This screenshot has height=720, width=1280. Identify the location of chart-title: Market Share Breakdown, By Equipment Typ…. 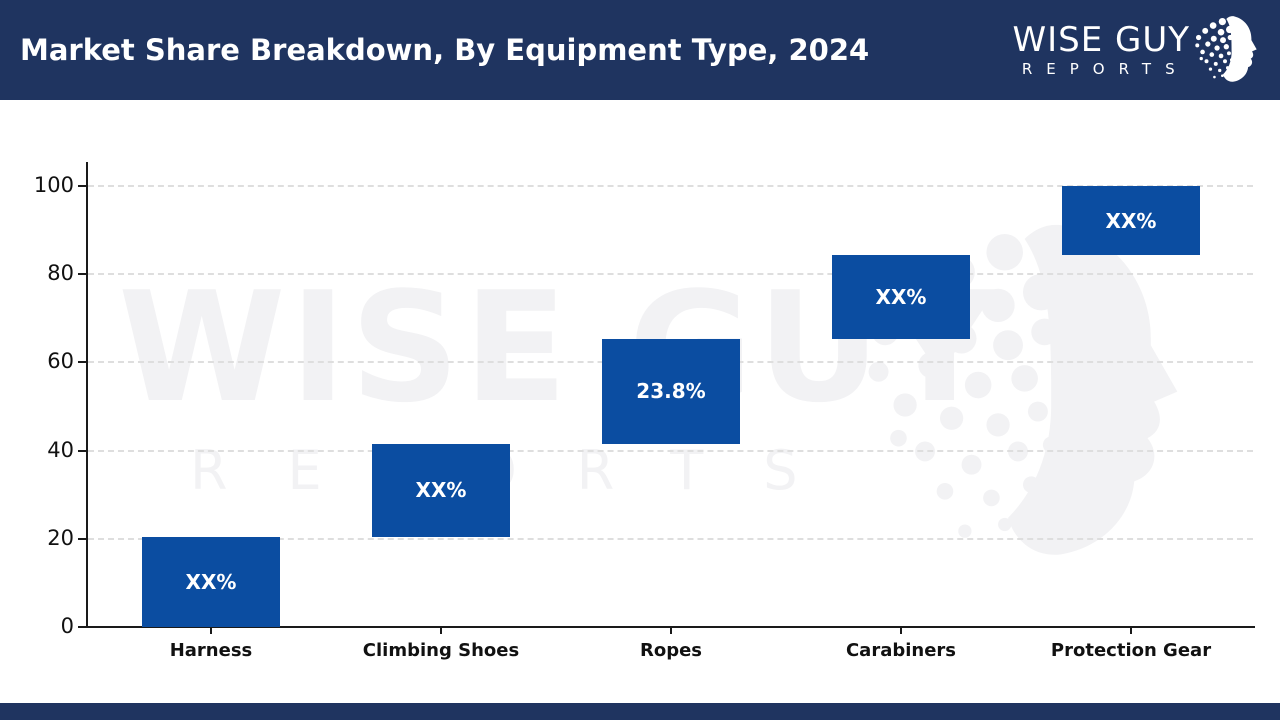
(445, 50).